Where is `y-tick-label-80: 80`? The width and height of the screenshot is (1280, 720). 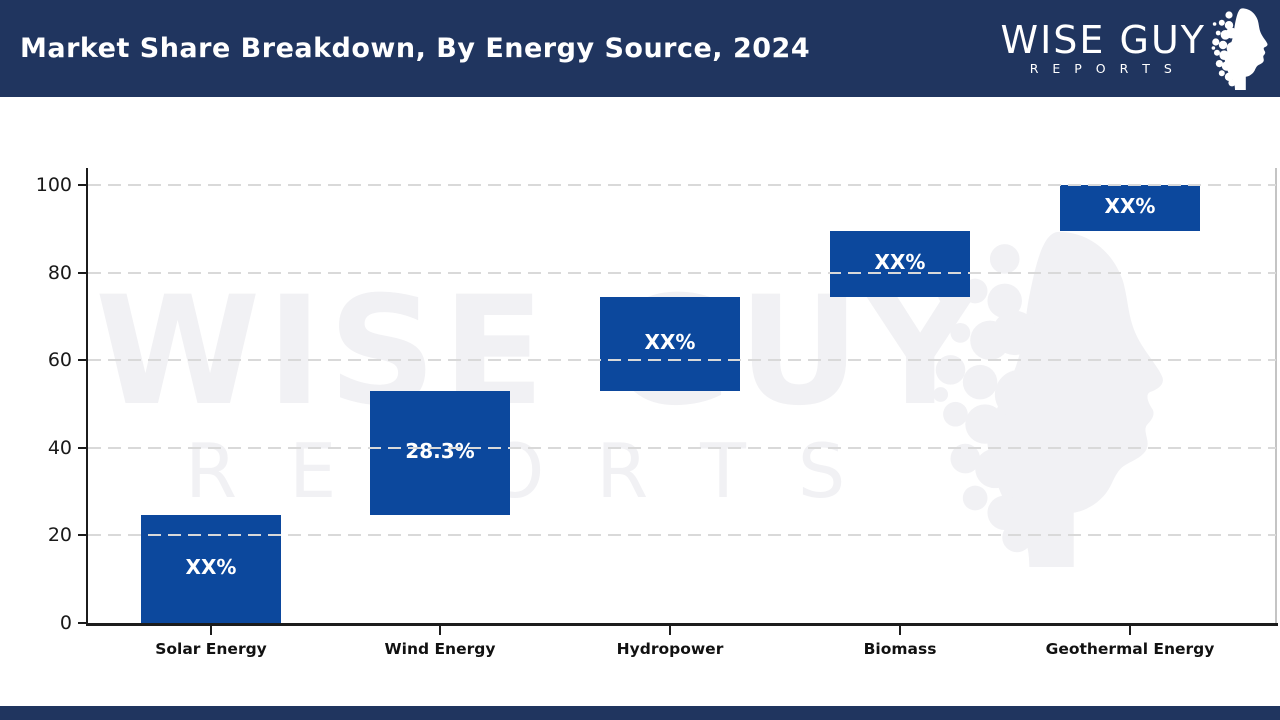 y-tick-label-80: 80 is located at coordinates (59, 272).